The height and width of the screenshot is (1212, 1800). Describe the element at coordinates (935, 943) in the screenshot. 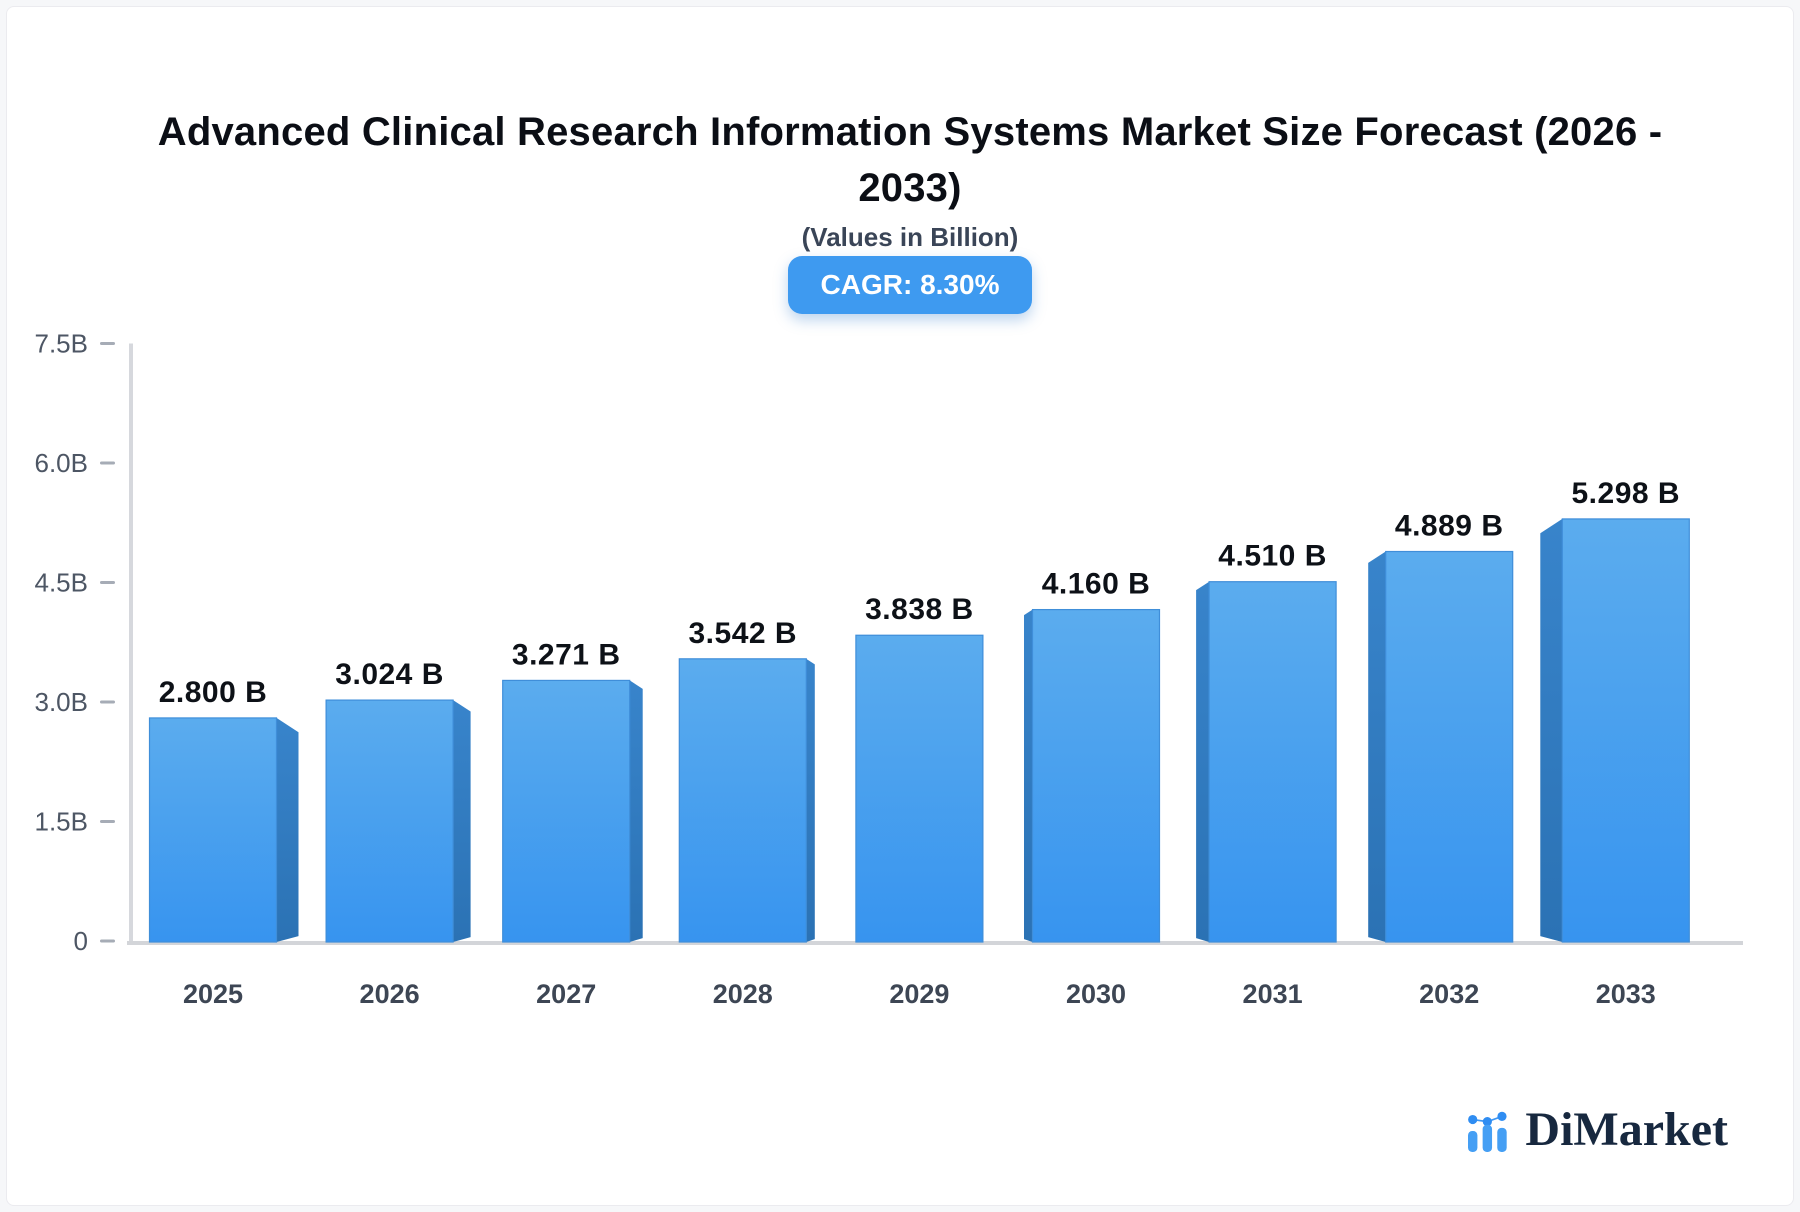

I see `x-axis-baseline` at that location.